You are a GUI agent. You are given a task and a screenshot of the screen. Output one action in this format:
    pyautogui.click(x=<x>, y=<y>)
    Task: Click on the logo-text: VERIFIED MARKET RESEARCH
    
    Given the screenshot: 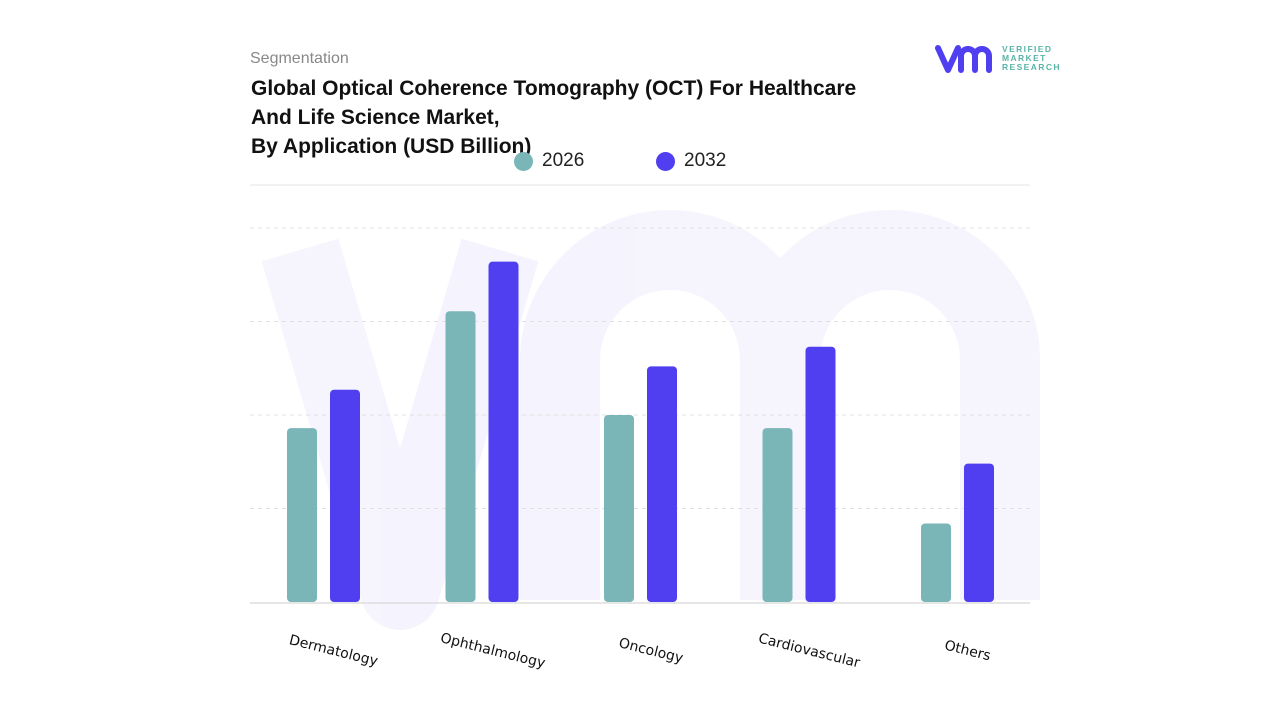 What is the action you would take?
    pyautogui.click(x=1031, y=58)
    